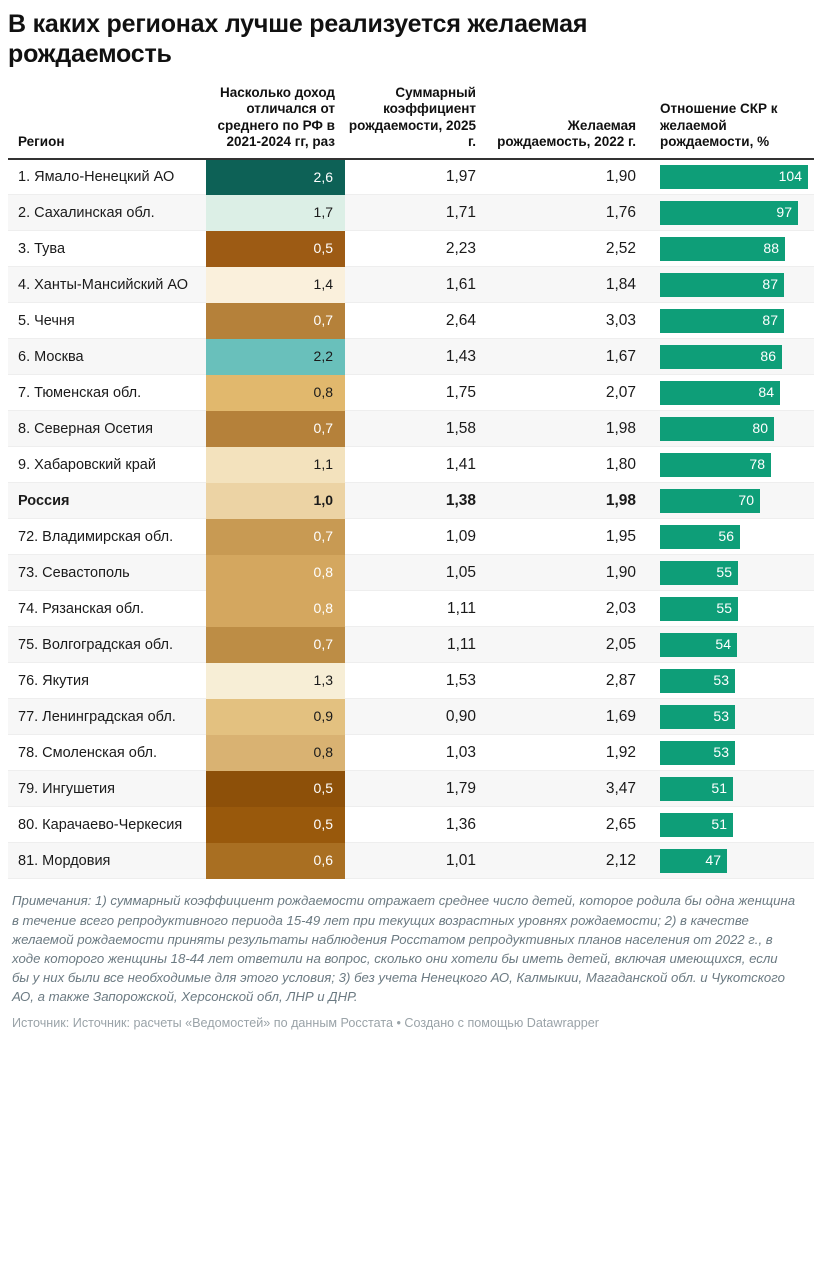 The width and height of the screenshot is (822, 1280). I want to click on cell-income: 2,6, so click(275, 176).